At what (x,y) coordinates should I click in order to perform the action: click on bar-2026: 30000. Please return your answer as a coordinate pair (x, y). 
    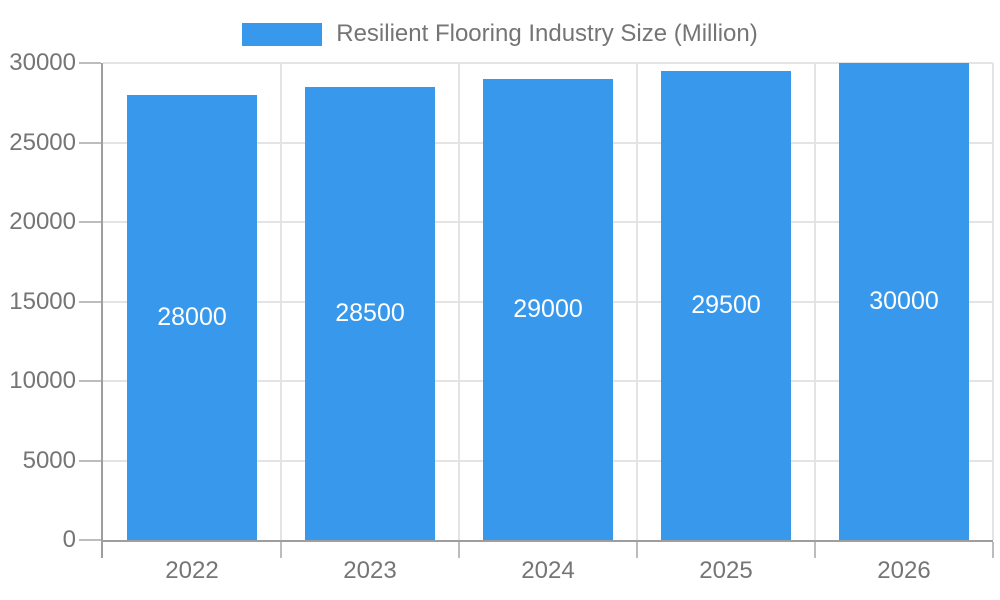
    Looking at the image, I should click on (904, 301).